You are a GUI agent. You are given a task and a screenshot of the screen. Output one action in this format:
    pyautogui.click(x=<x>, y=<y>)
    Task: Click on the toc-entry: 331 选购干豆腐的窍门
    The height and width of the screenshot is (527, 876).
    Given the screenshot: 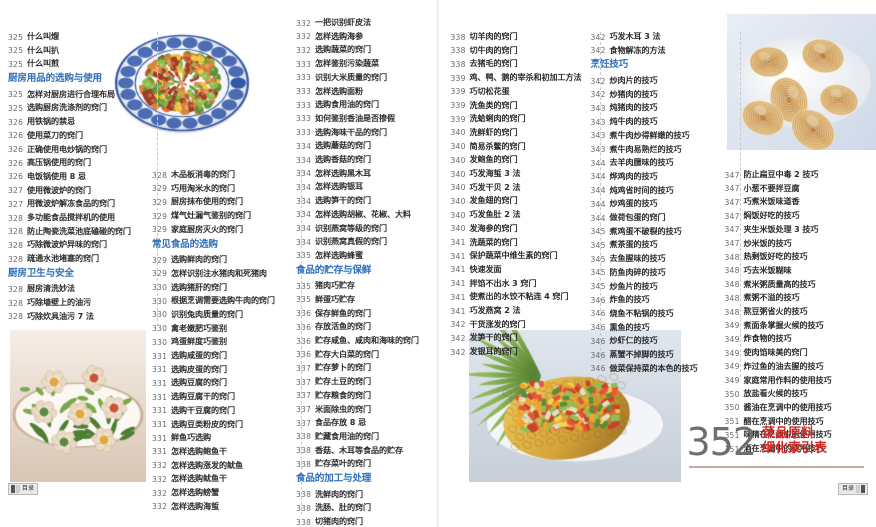 What is the action you would take?
    pyautogui.click(x=224, y=411)
    